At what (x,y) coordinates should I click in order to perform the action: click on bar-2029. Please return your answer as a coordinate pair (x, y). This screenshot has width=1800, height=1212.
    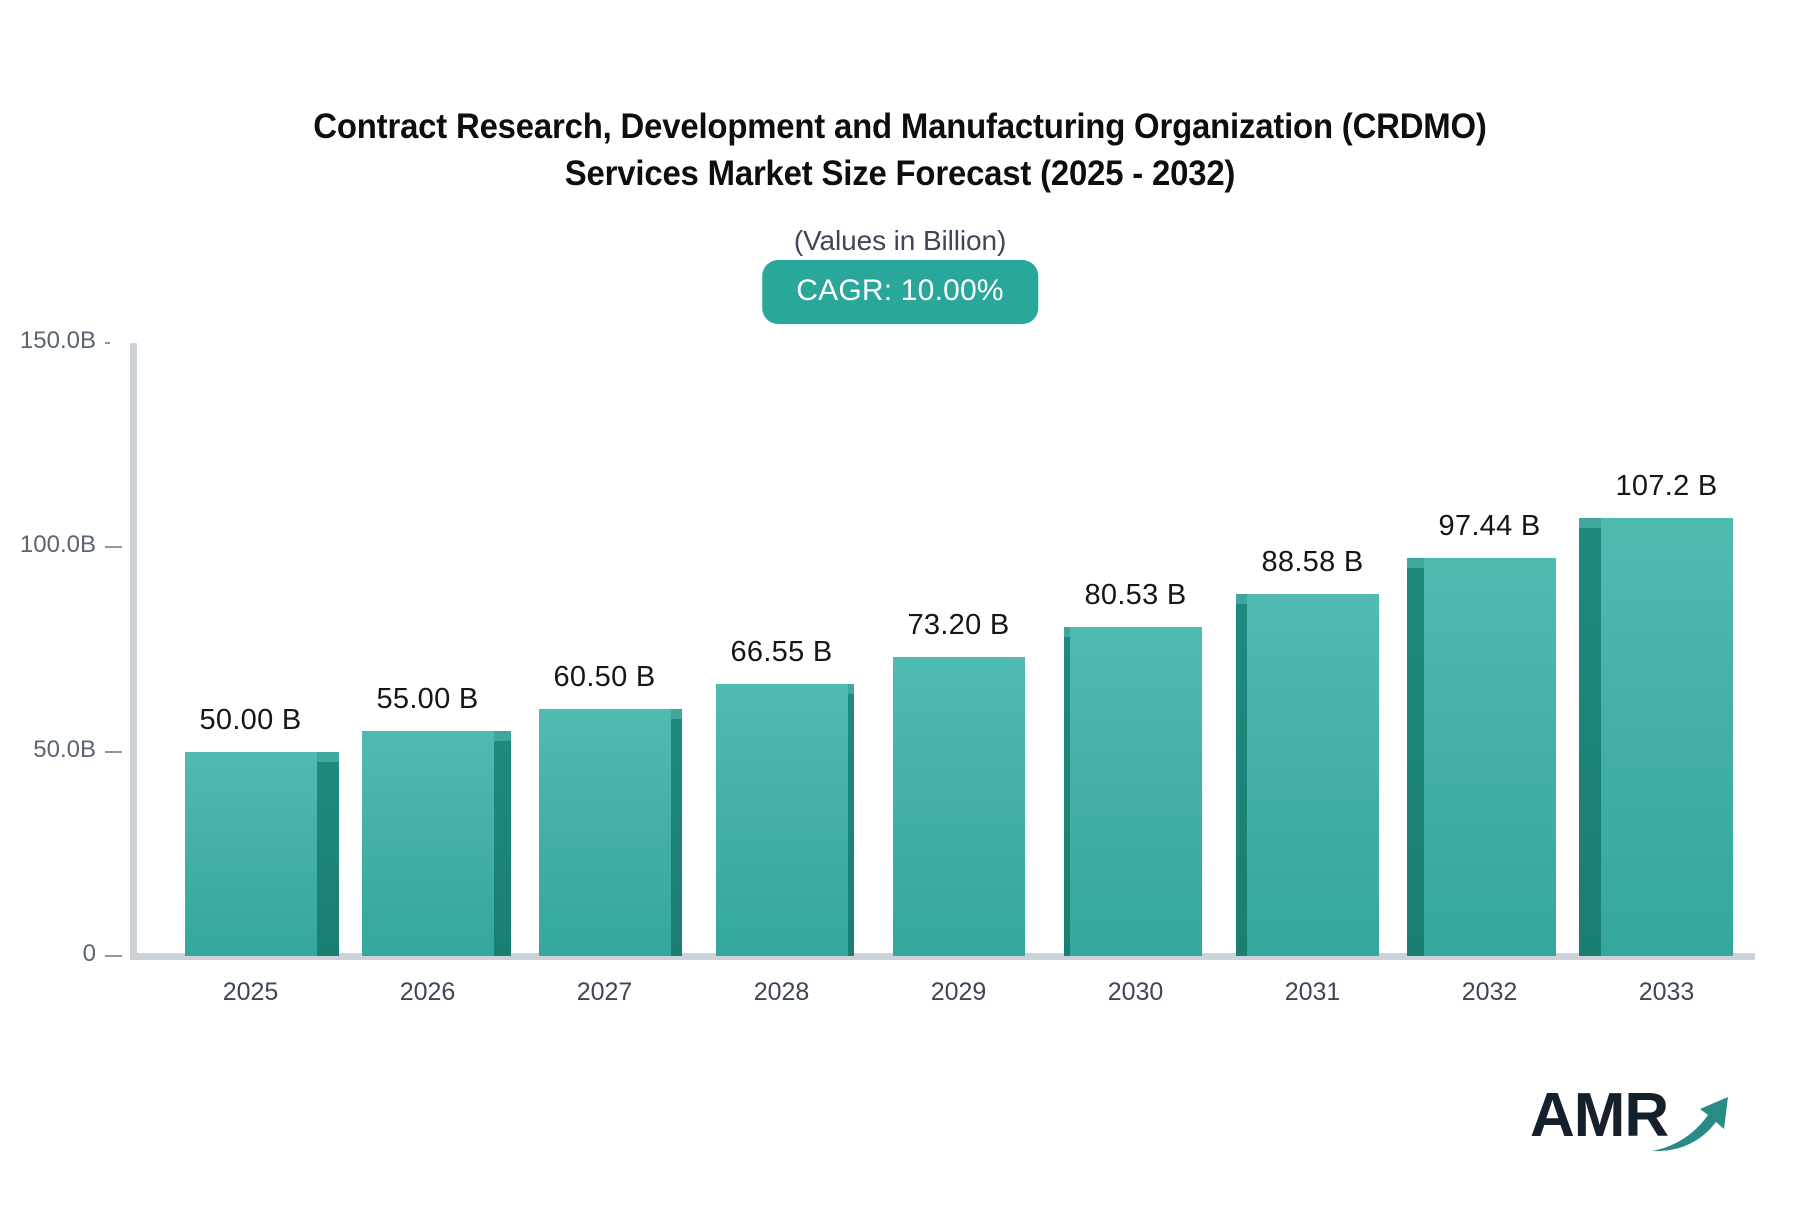
    Looking at the image, I should click on (958, 806).